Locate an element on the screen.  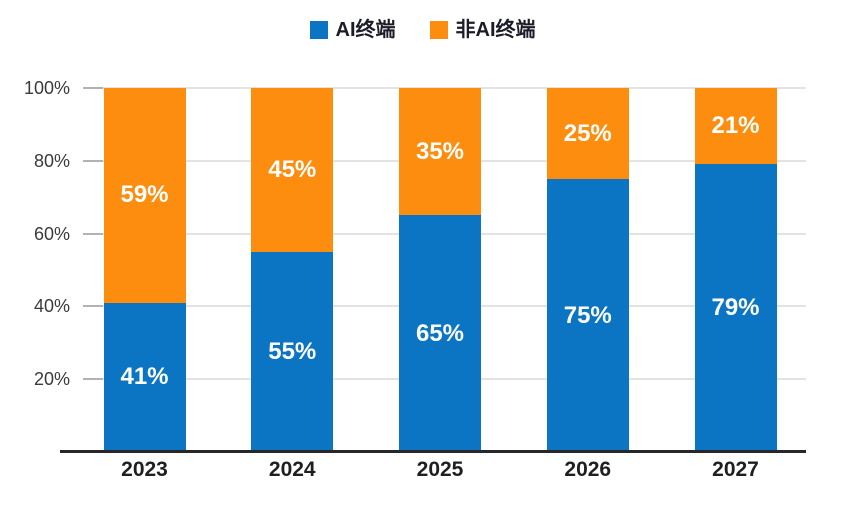
bar-segment-series-1: 35% is located at coordinates (440, 152).